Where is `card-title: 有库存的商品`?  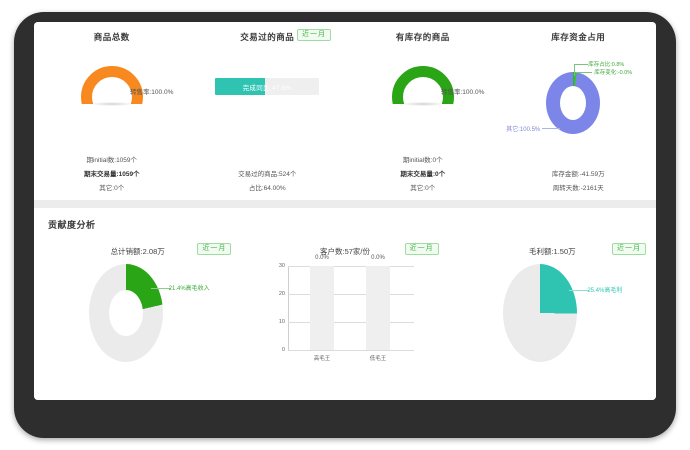 card-title: 有库存的商品 is located at coordinates (422, 37).